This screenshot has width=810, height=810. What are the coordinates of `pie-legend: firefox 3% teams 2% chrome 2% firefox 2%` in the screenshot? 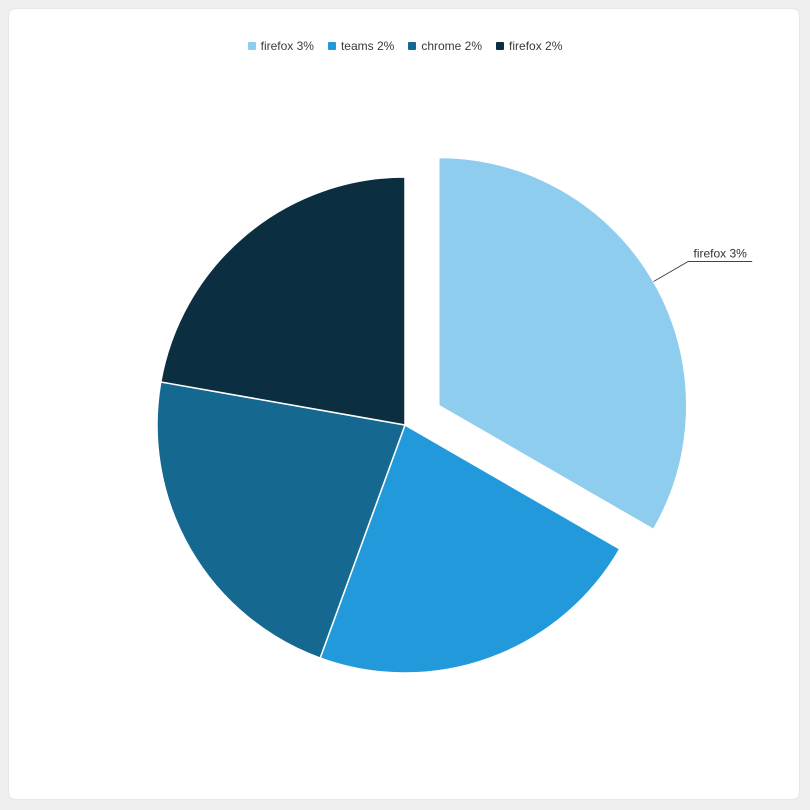 It's located at (405, 46).